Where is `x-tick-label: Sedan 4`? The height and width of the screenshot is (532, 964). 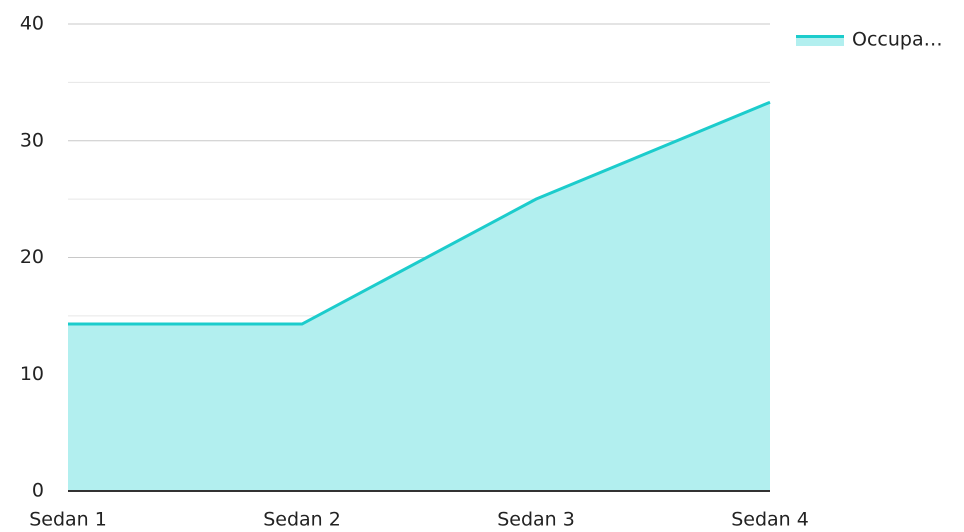
x-tick-label: Sedan 4 is located at coordinates (770, 520).